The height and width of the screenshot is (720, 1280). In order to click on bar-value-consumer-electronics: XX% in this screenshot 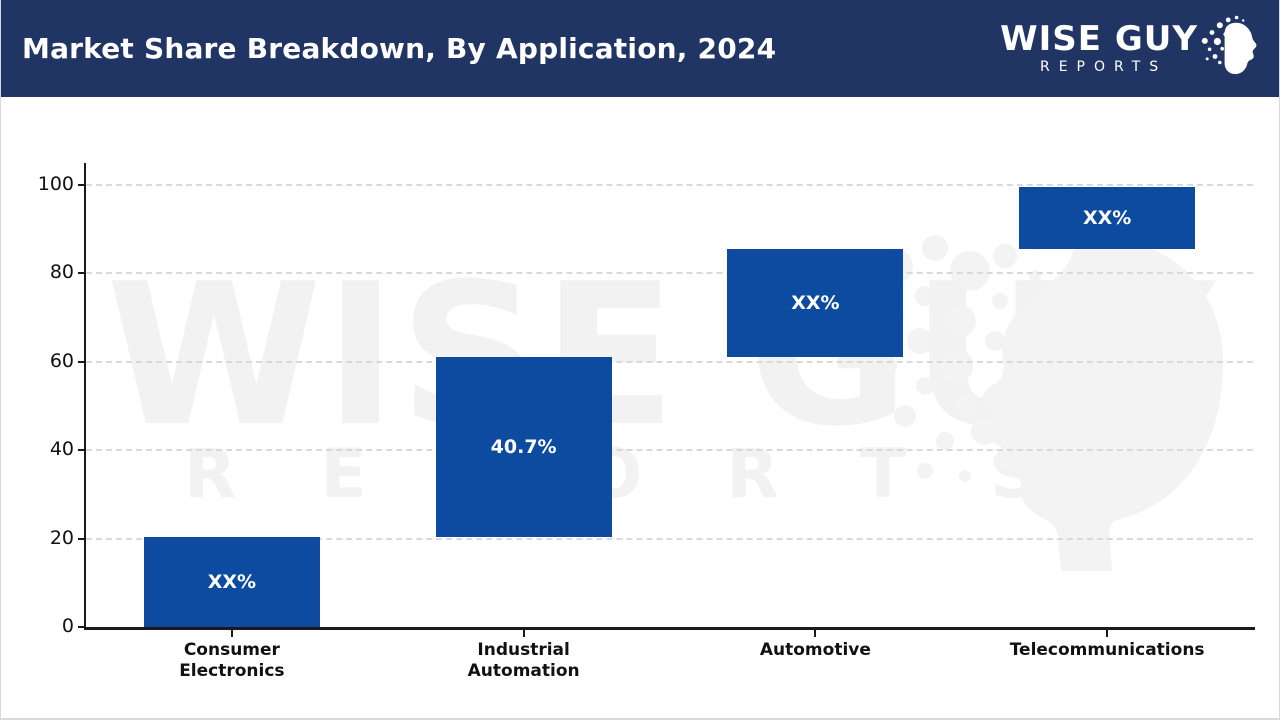, I will do `click(232, 582)`.